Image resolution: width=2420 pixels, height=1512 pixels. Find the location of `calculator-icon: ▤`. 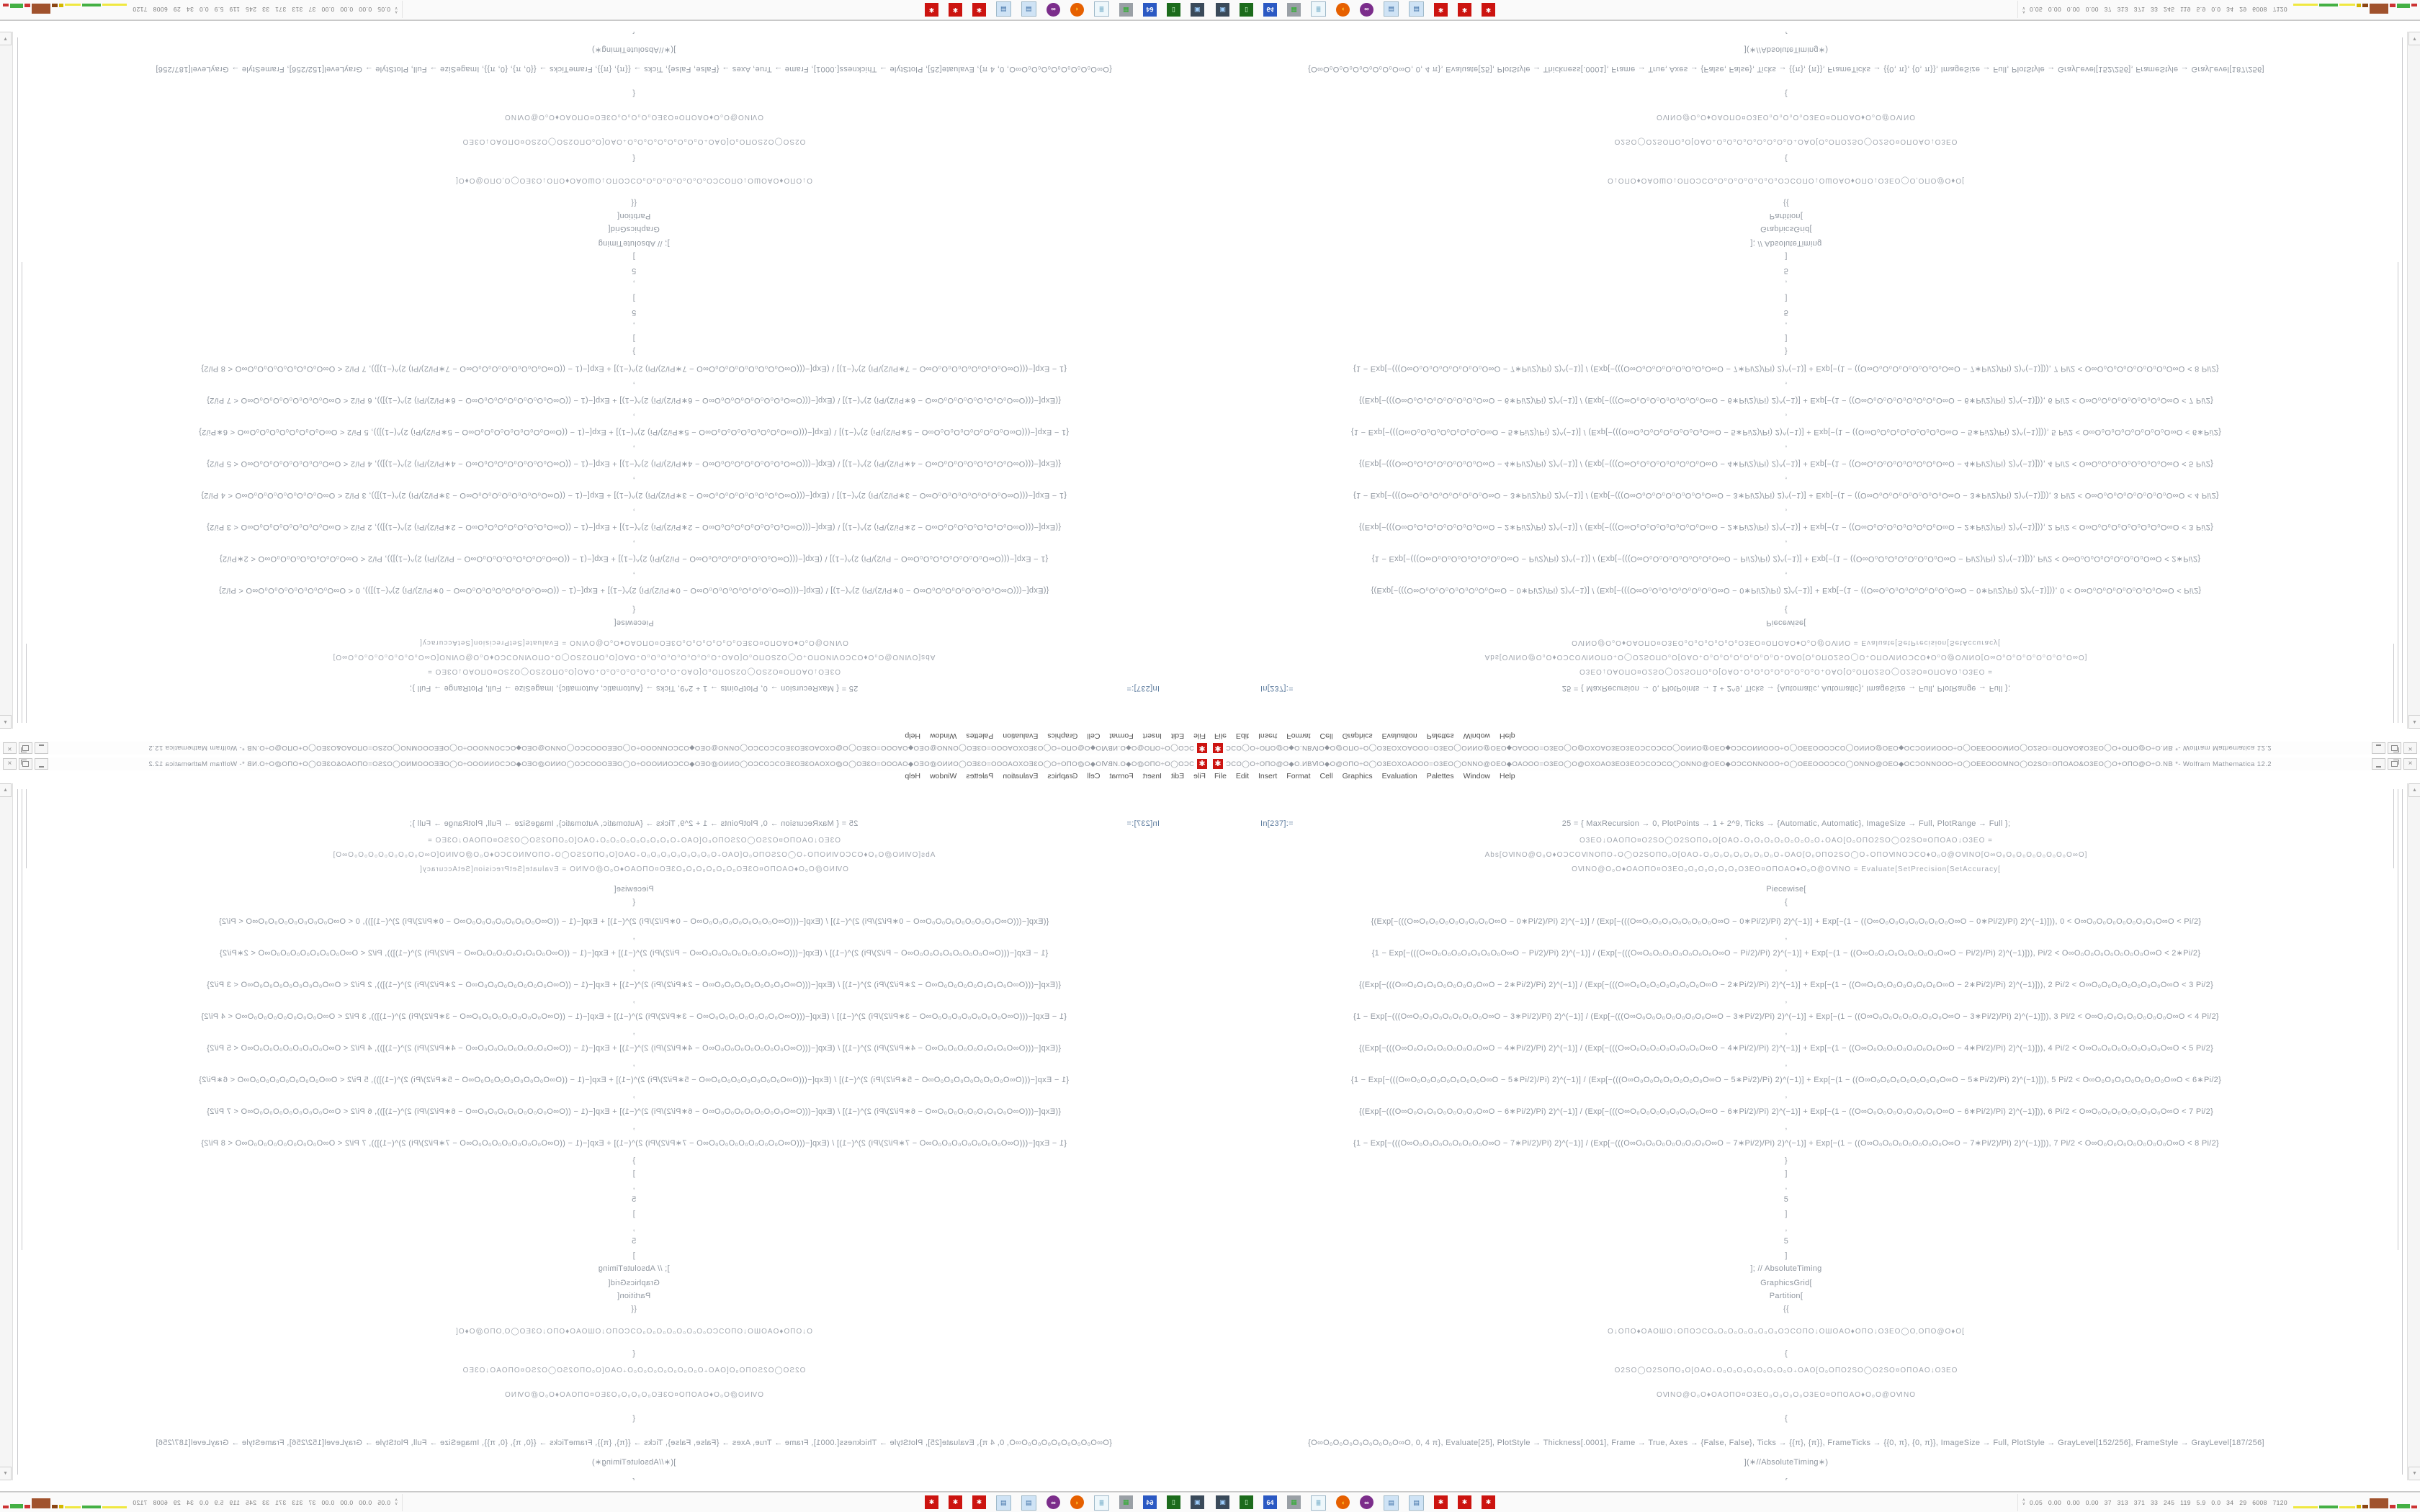

calculator-icon: ▤ is located at coordinates (1028, 1503).